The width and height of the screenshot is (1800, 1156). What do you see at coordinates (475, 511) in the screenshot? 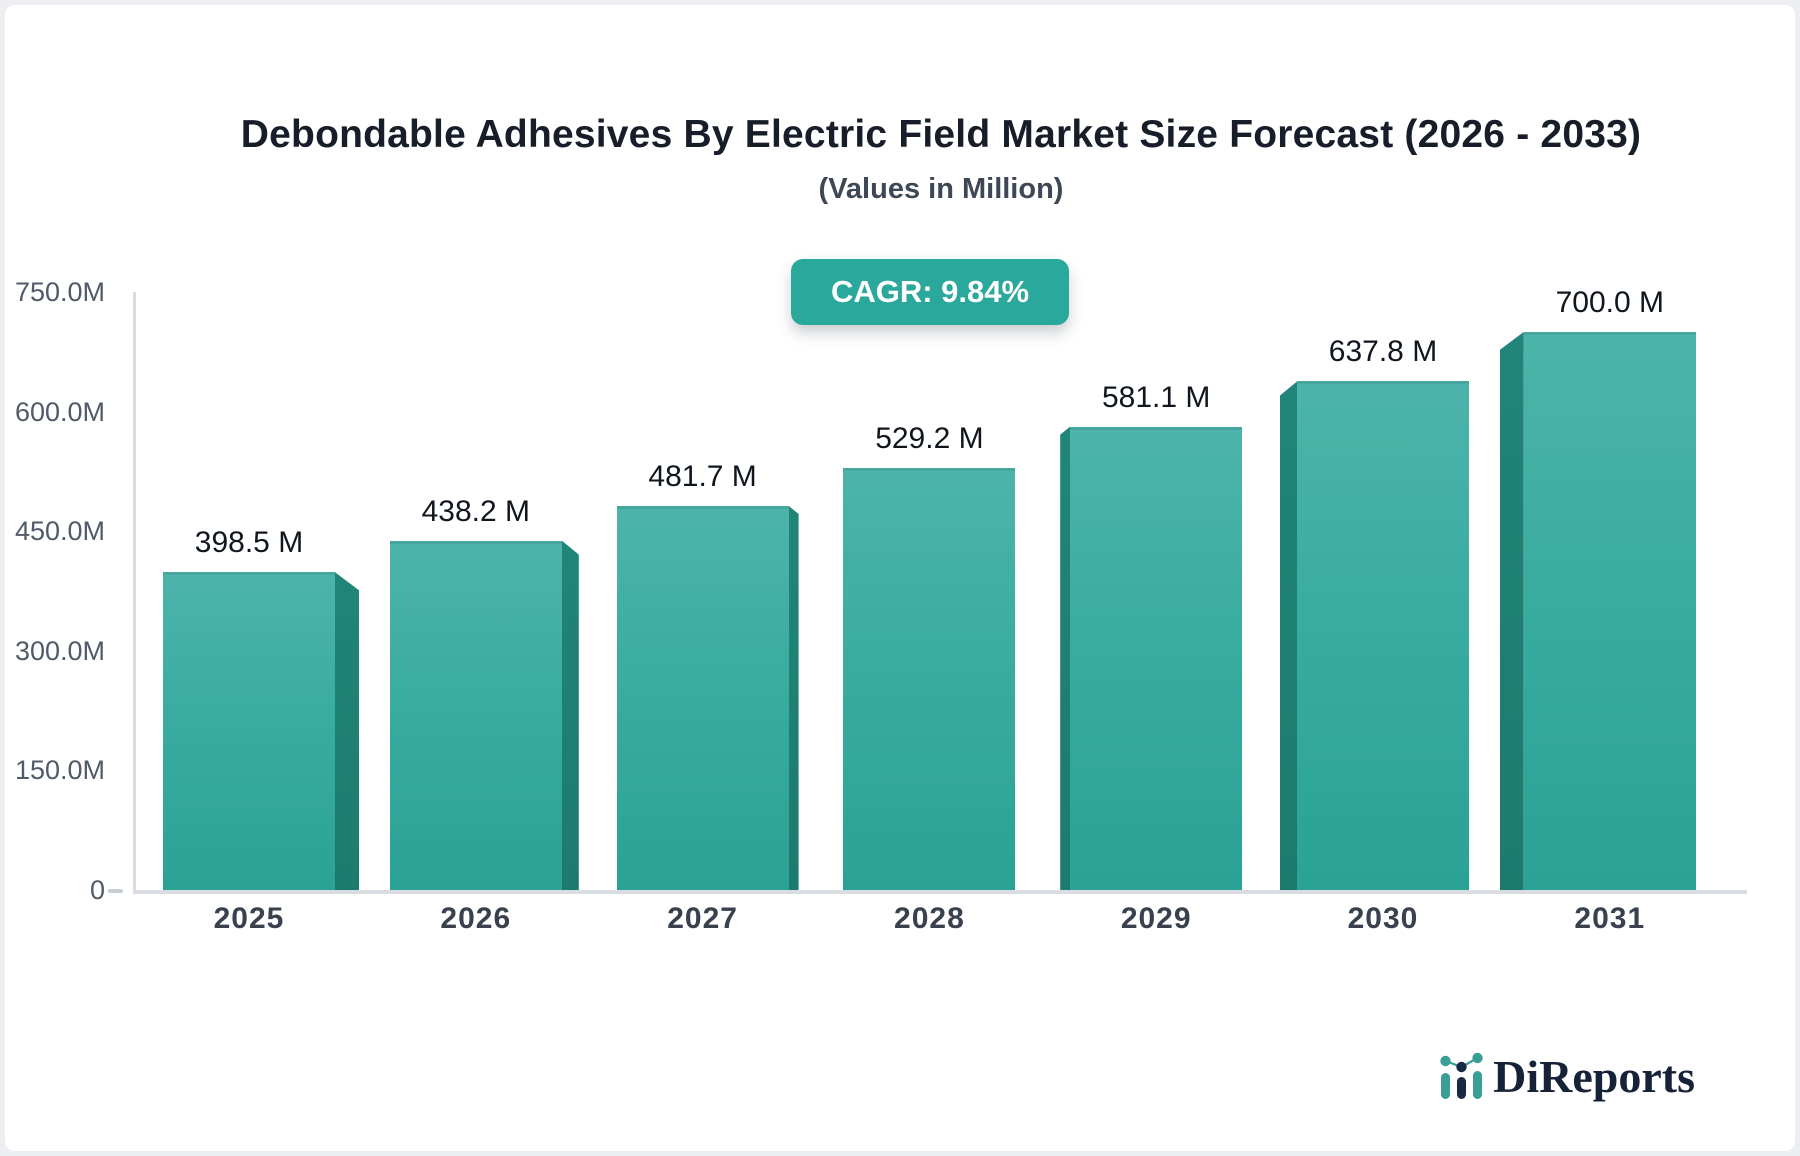
I see `bar-value-label: 438.2 M` at bounding box center [475, 511].